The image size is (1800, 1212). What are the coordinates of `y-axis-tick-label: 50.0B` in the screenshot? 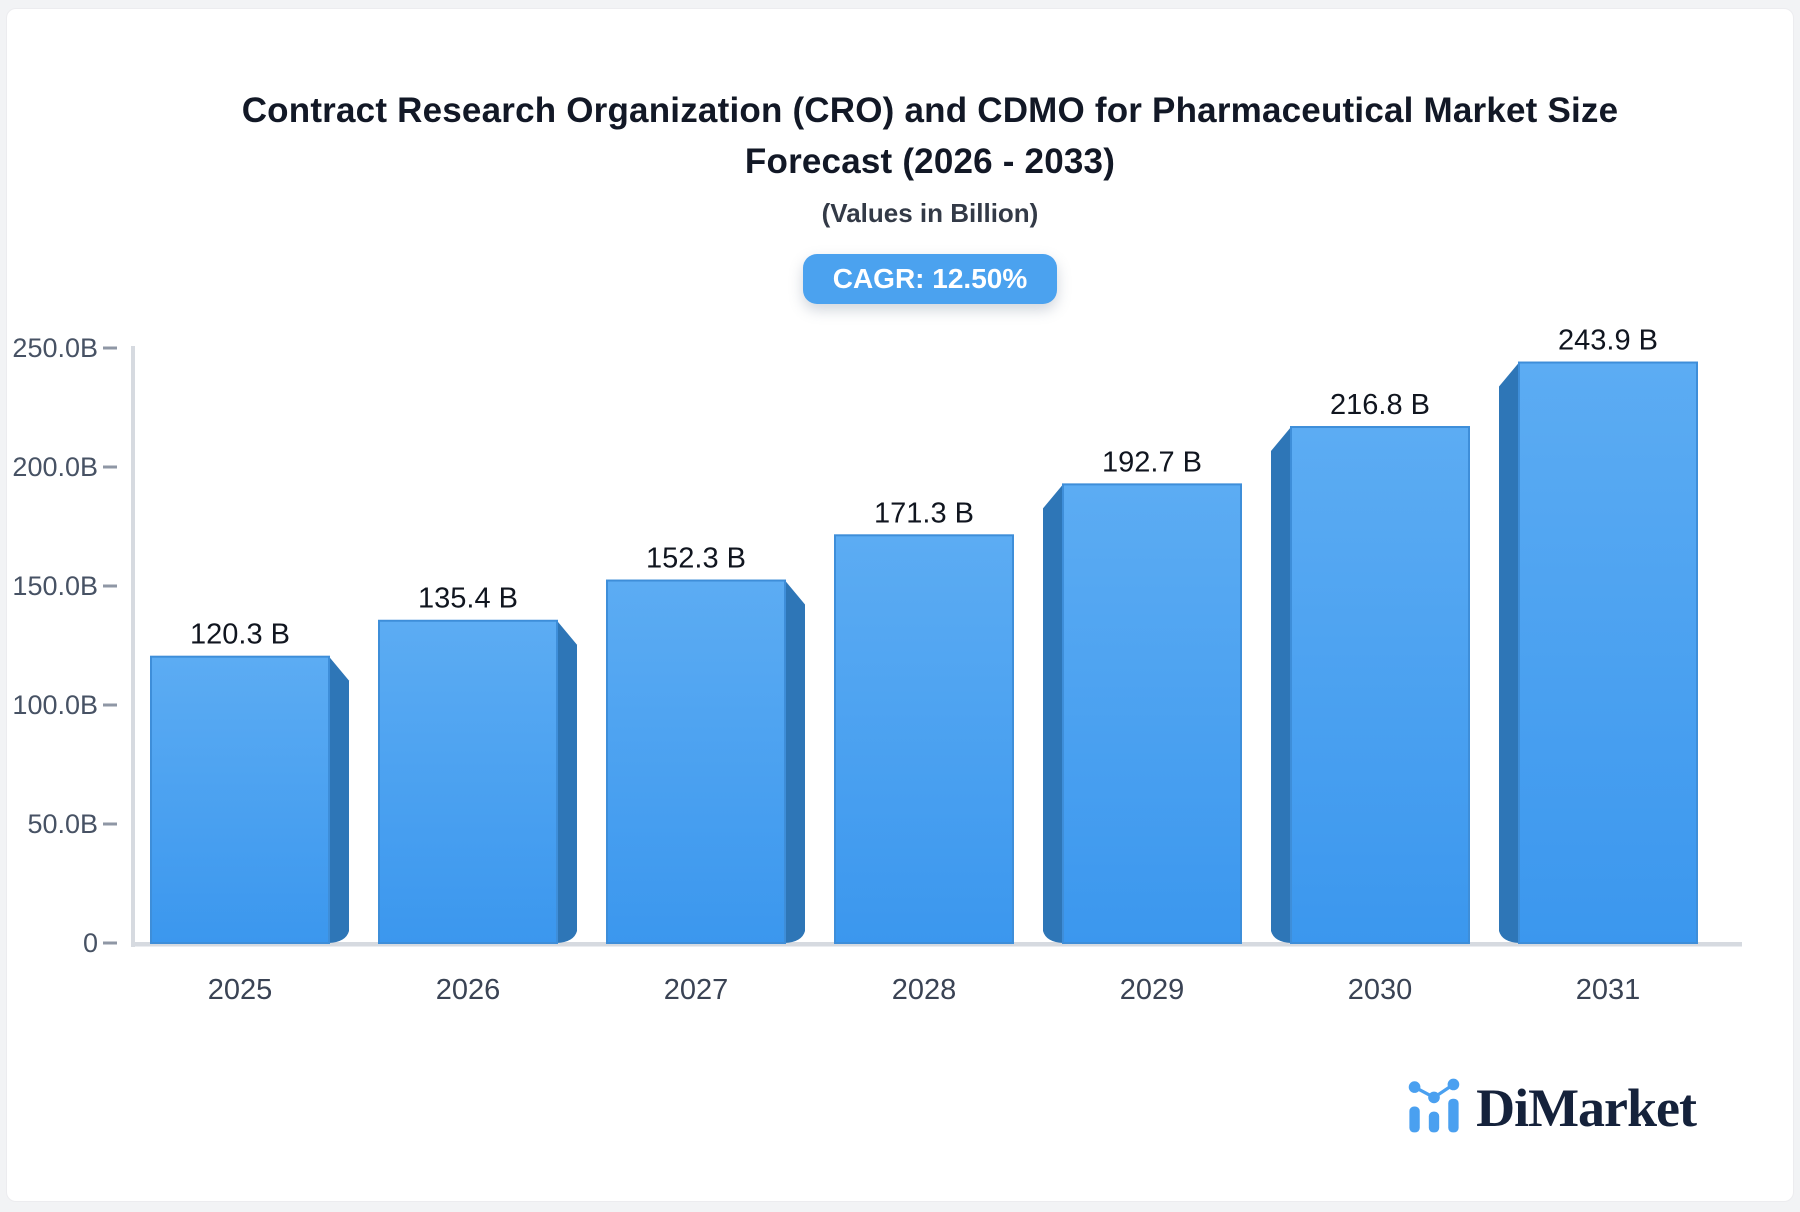 It's located at (62, 824).